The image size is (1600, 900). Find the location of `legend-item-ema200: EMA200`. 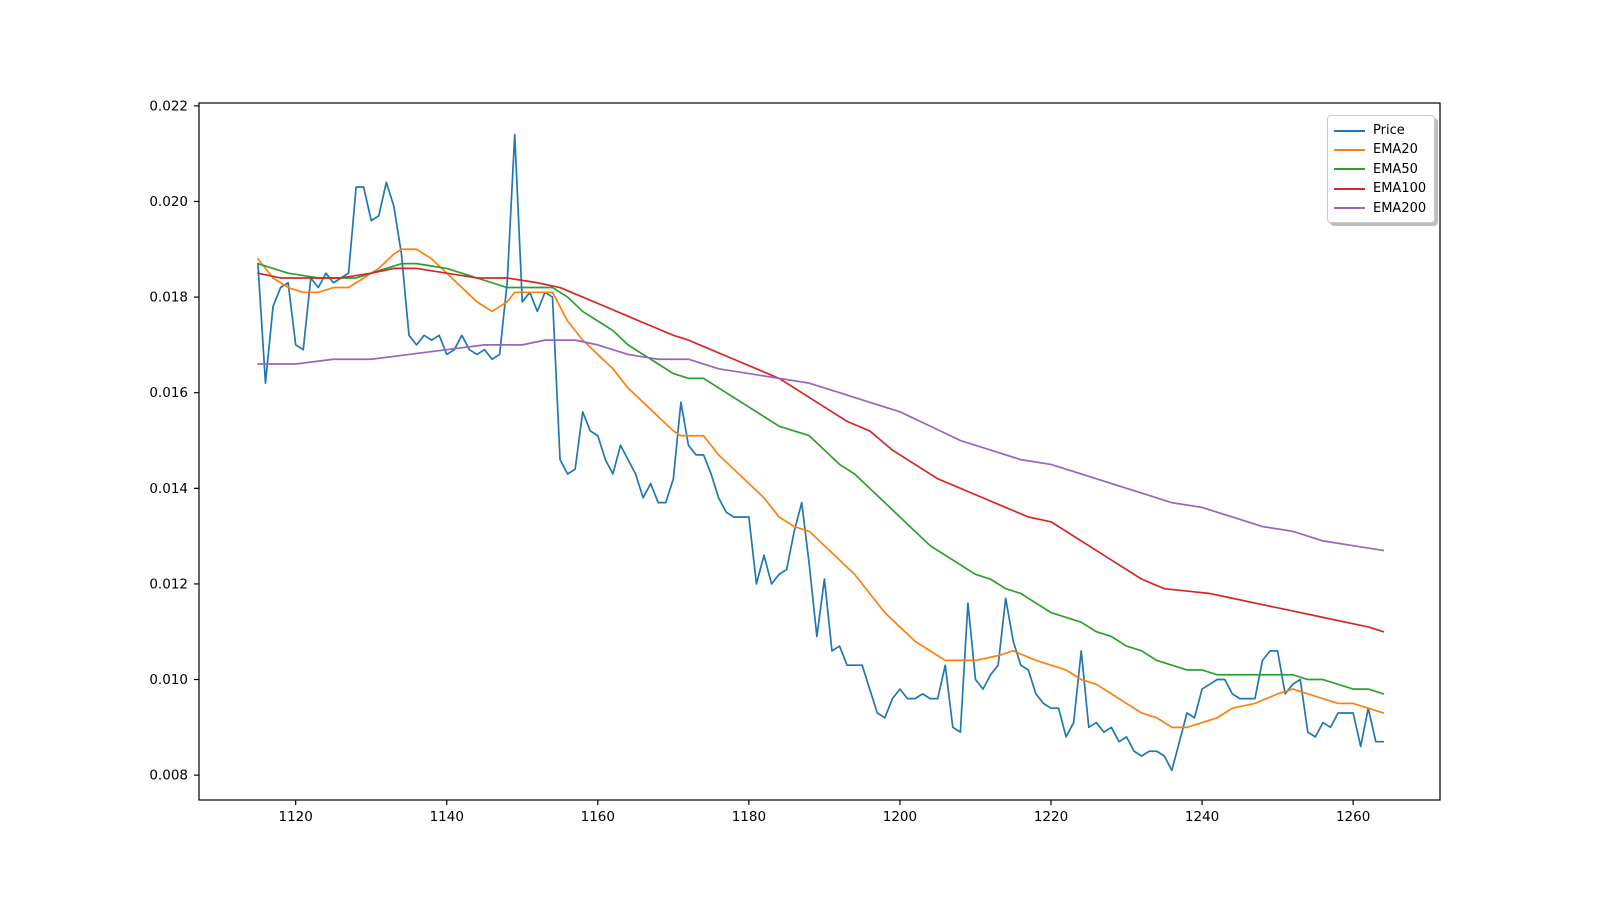

legend-item-ema200: EMA200 is located at coordinates (1381, 208).